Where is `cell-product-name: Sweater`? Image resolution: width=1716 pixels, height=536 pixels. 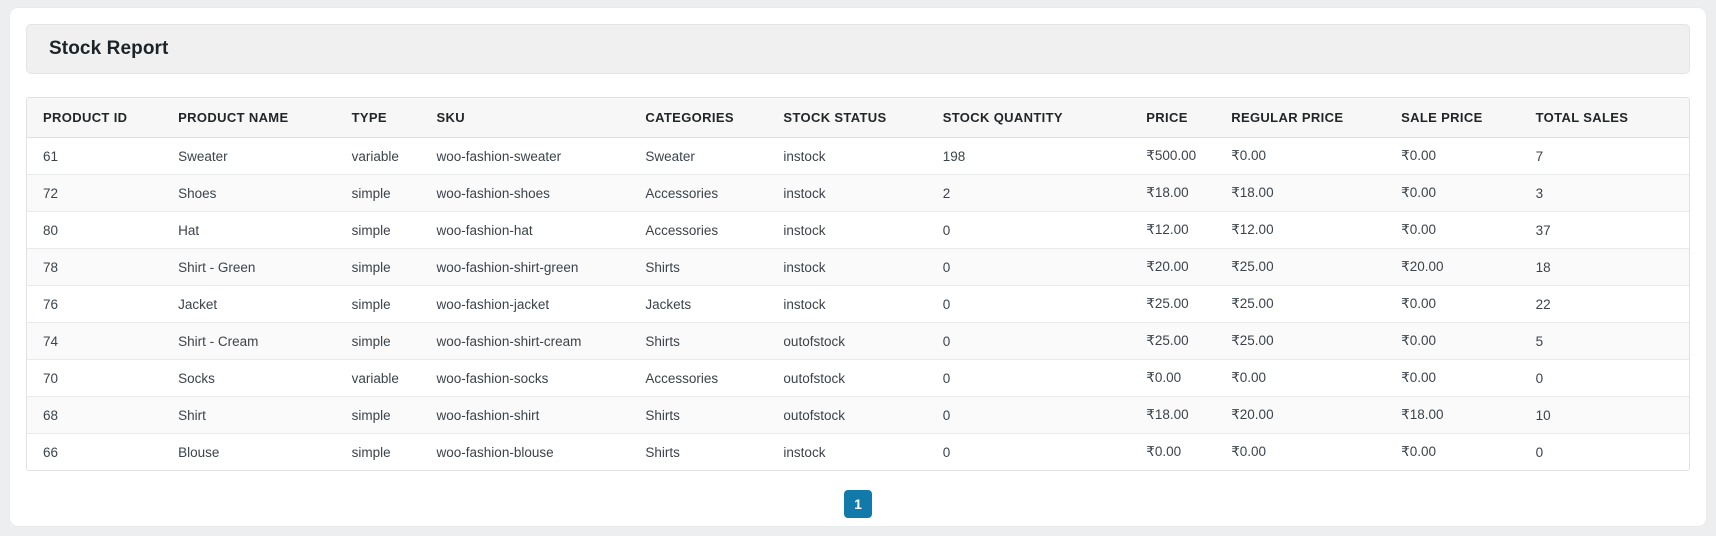 cell-product-name: Sweater is located at coordinates (259, 156).